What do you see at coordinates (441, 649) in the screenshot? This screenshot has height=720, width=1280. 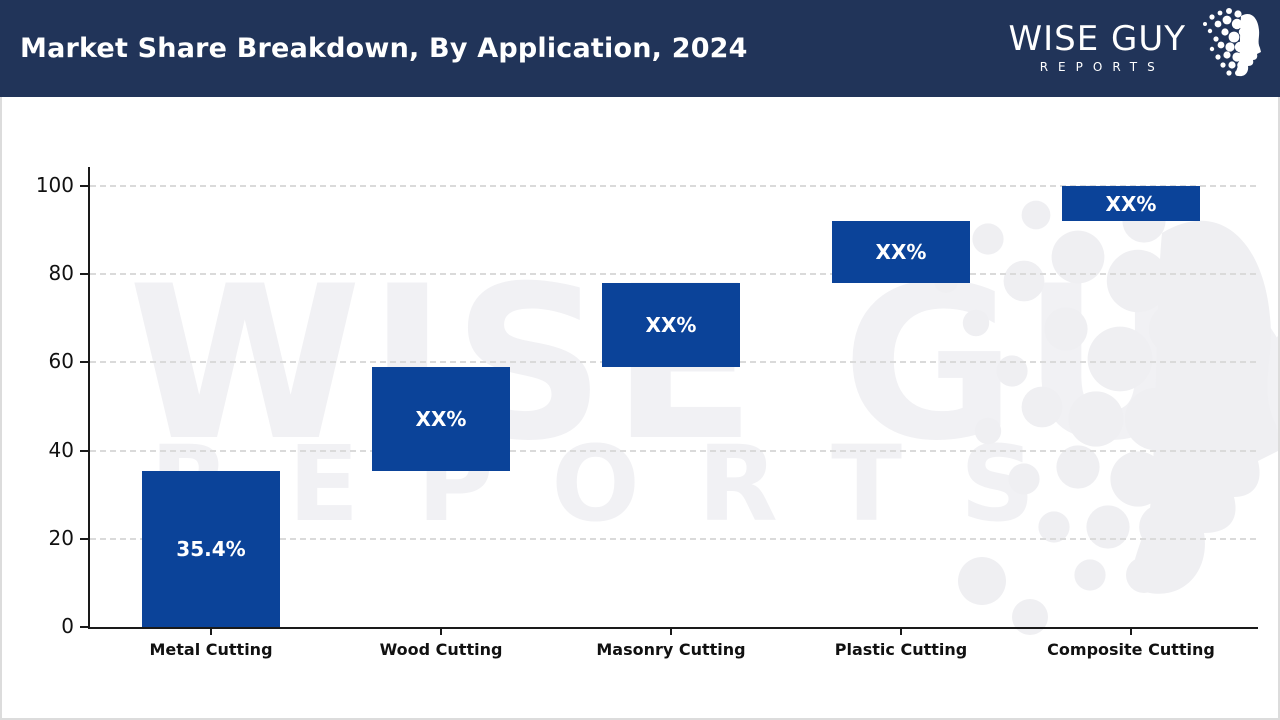 I see `x-category-label: Wood Cutting` at bounding box center [441, 649].